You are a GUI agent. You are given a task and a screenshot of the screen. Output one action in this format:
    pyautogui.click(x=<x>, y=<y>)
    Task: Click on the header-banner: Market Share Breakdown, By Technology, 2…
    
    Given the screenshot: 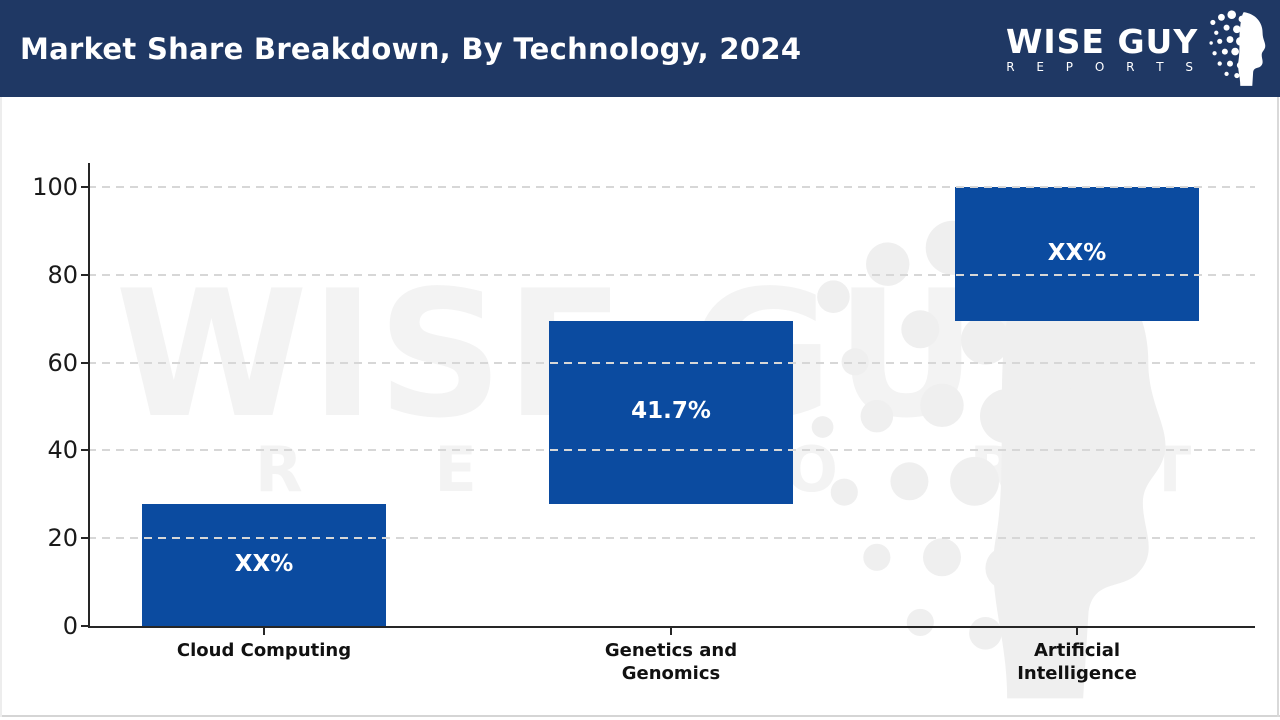 What is the action you would take?
    pyautogui.click(x=640, y=48)
    